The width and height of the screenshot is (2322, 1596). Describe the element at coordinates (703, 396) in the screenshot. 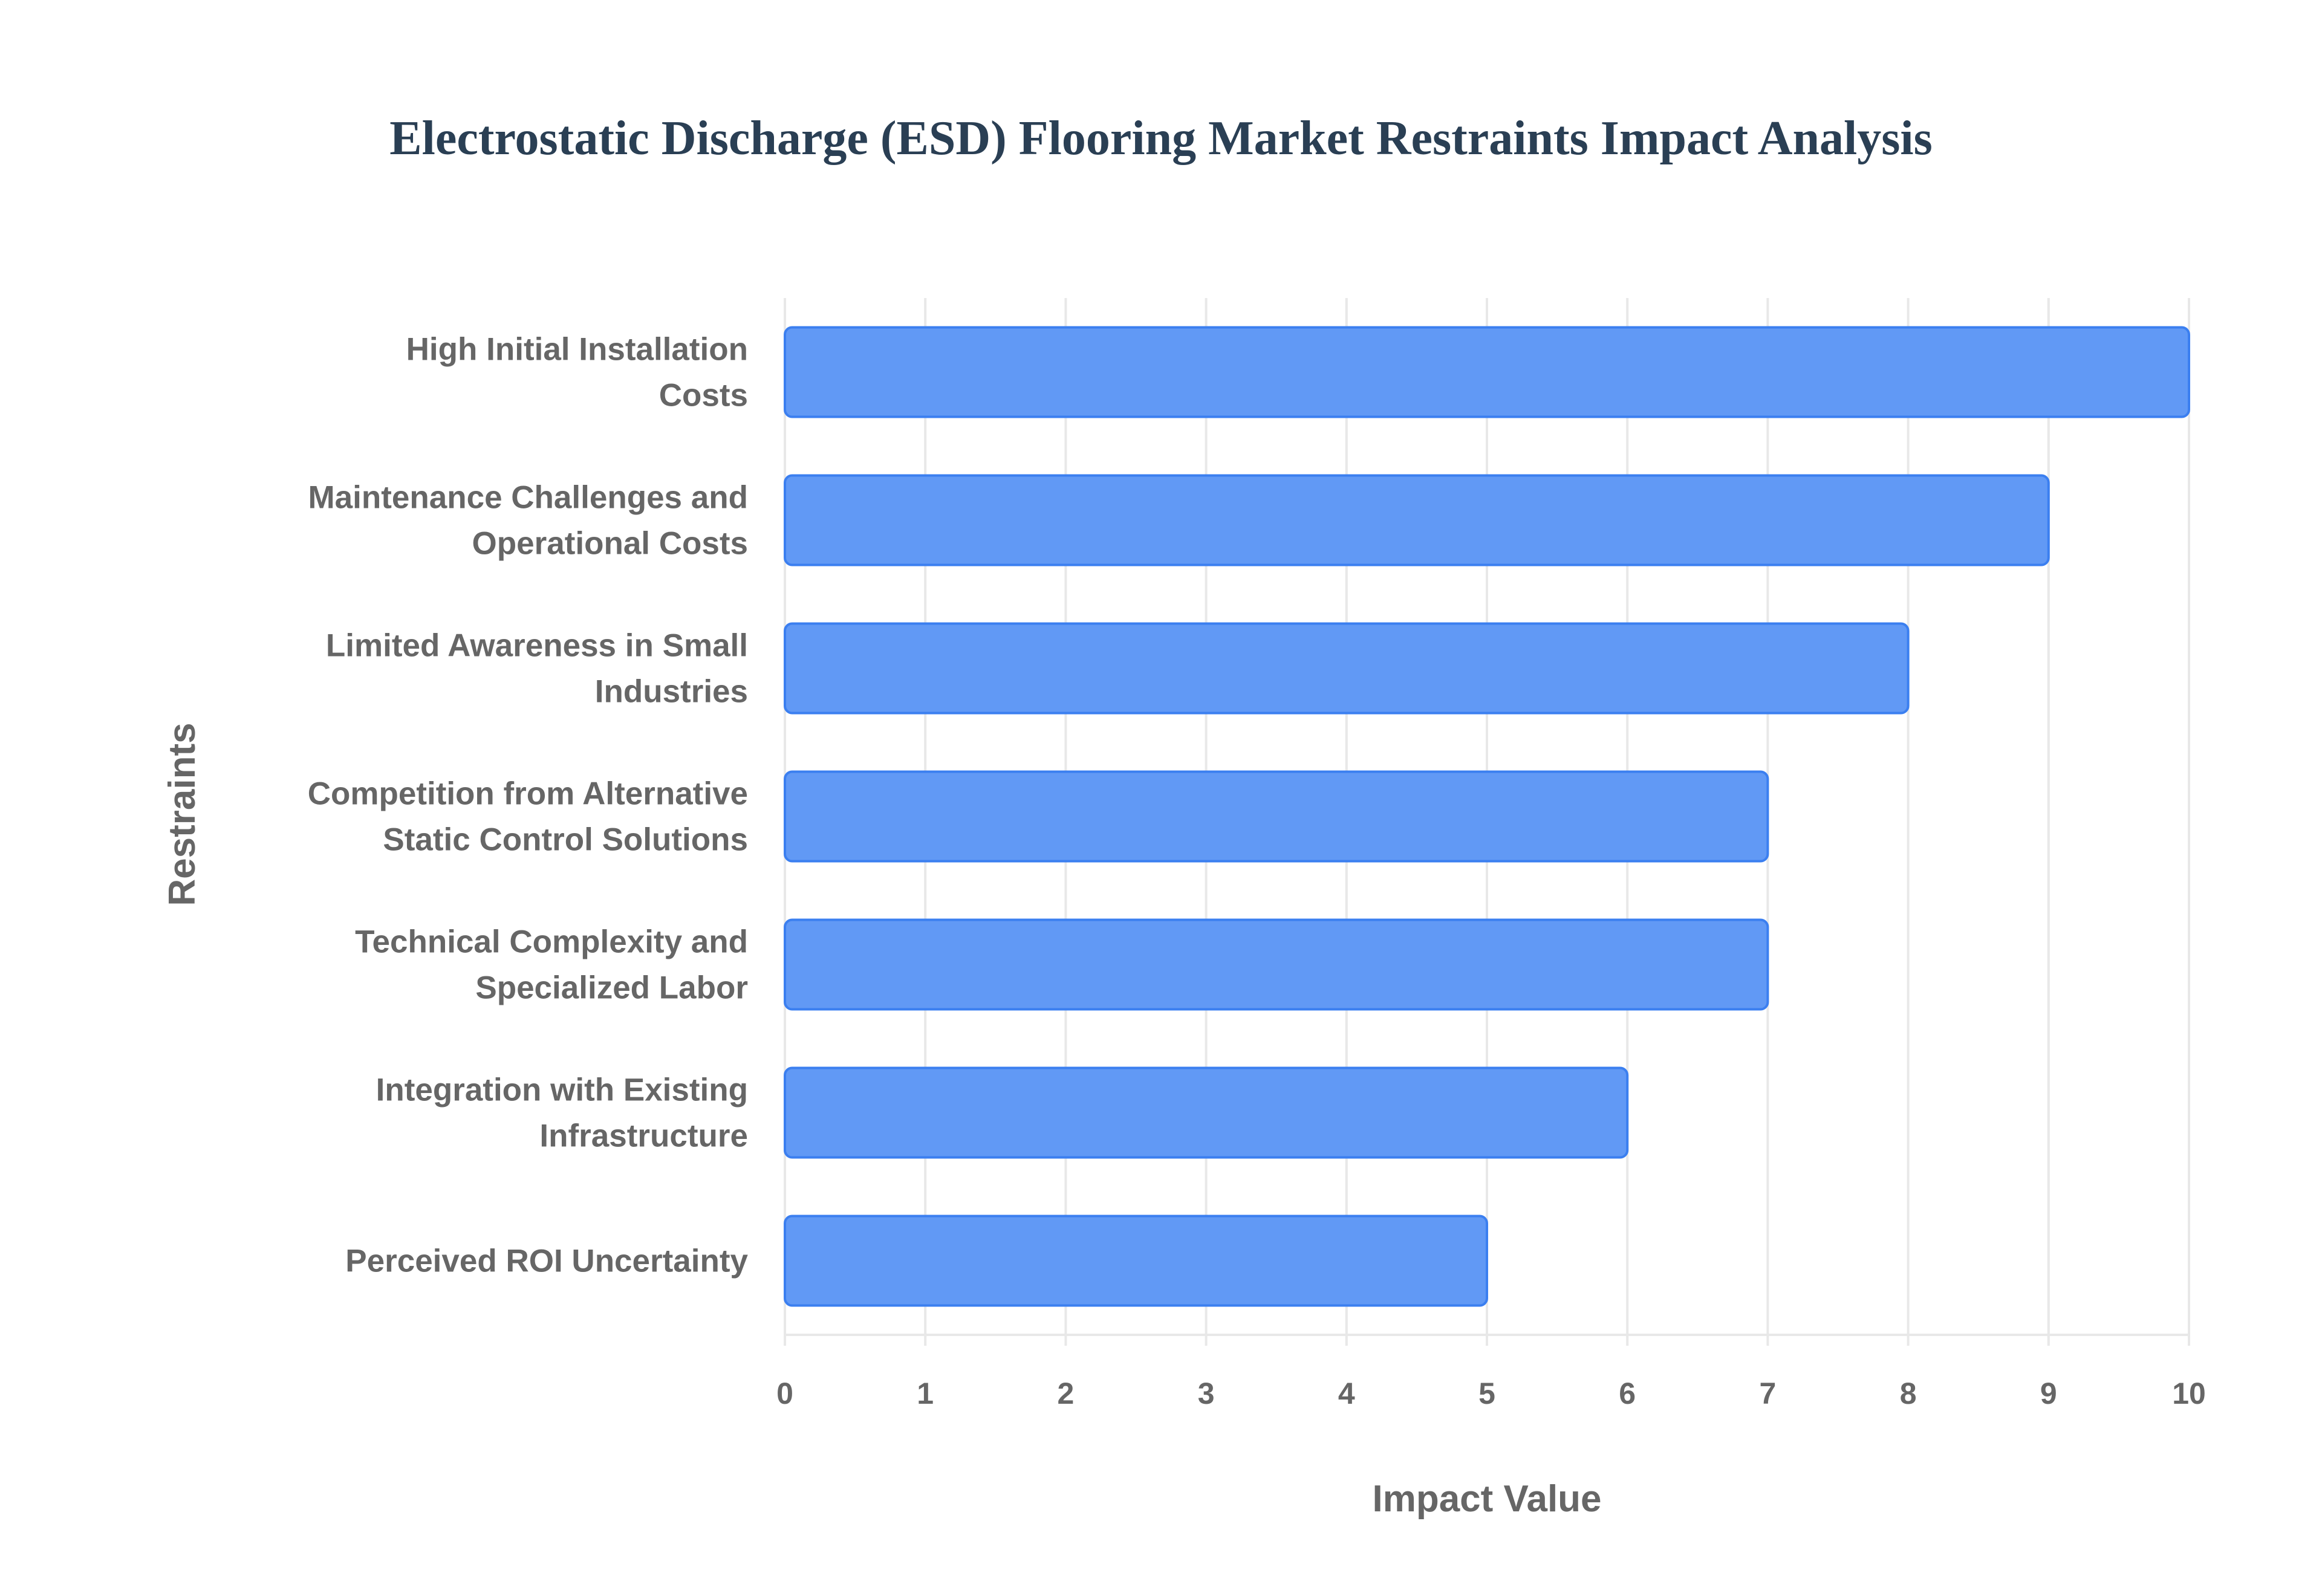

I see `category-label: Costs` at that location.